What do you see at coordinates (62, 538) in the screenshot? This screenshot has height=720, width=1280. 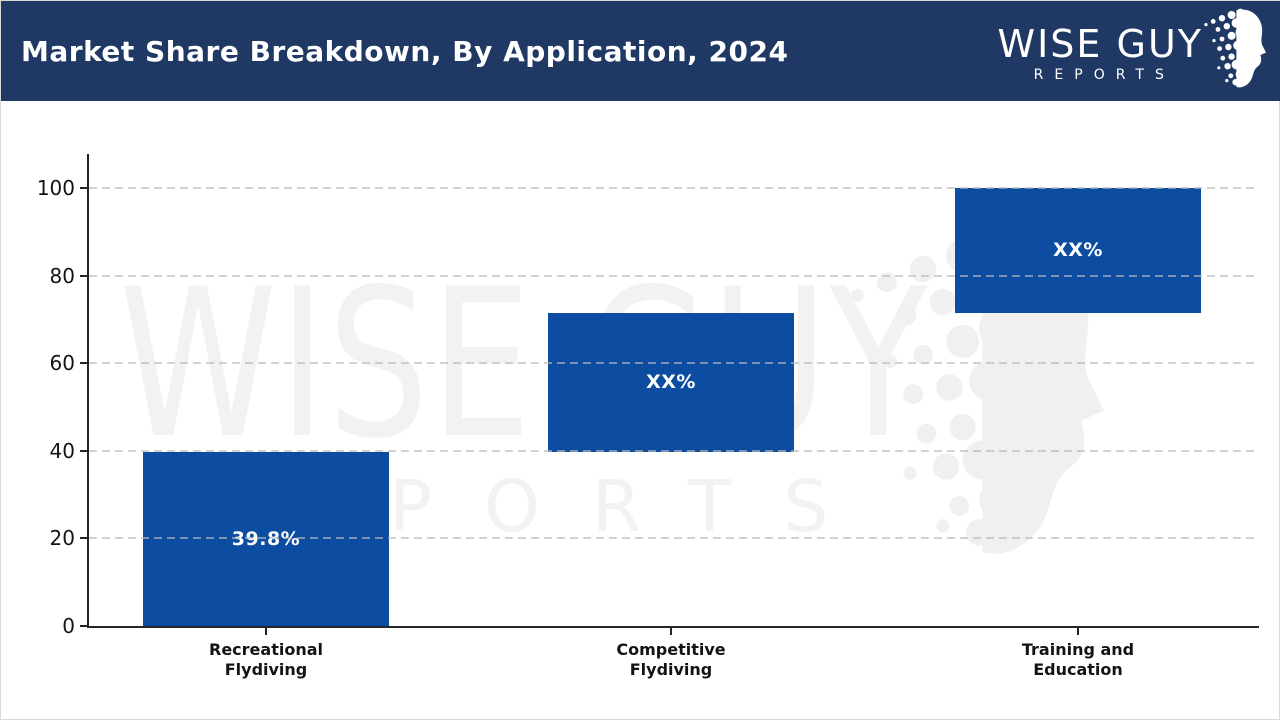 I see `y-tick-label: 20` at bounding box center [62, 538].